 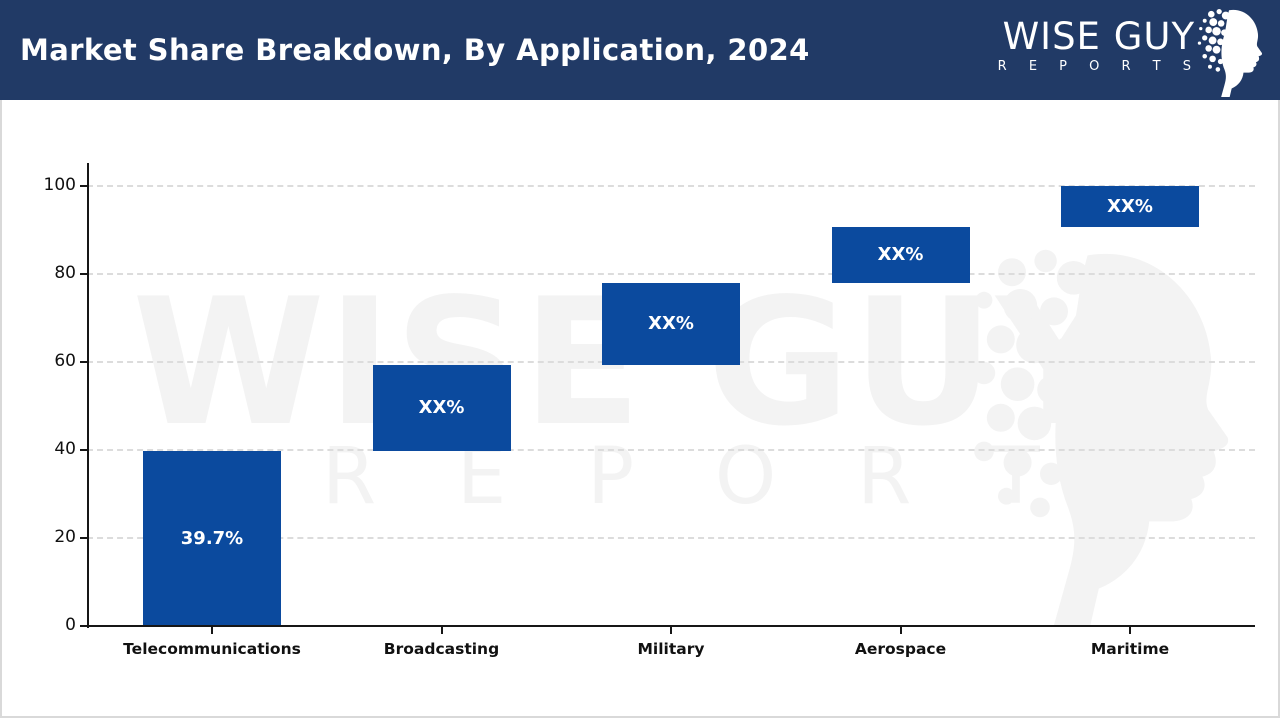 I want to click on brand-subname: R E P O R T S, so click(x=1098, y=66).